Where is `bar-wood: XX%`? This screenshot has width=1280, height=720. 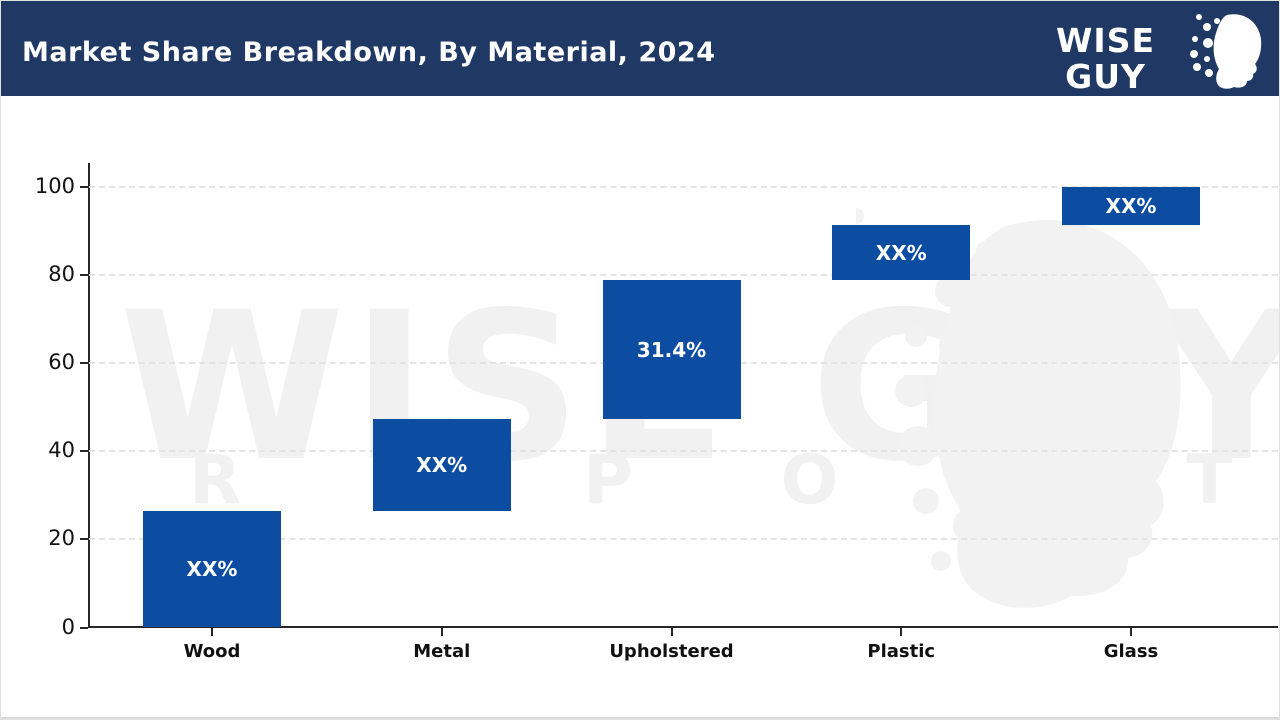 bar-wood: XX% is located at coordinates (212, 569).